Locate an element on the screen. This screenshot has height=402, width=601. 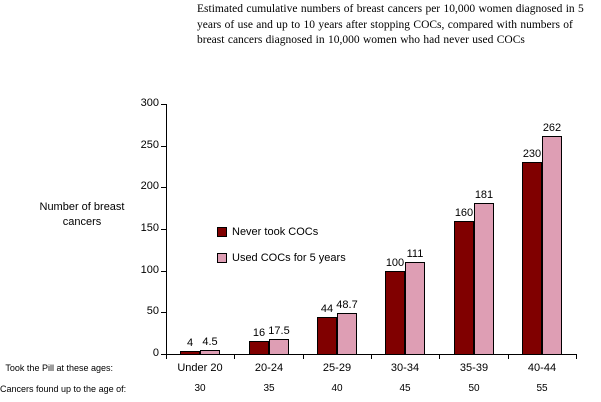
legend-label-used: Used COCs for 5 years is located at coordinates (289, 258).